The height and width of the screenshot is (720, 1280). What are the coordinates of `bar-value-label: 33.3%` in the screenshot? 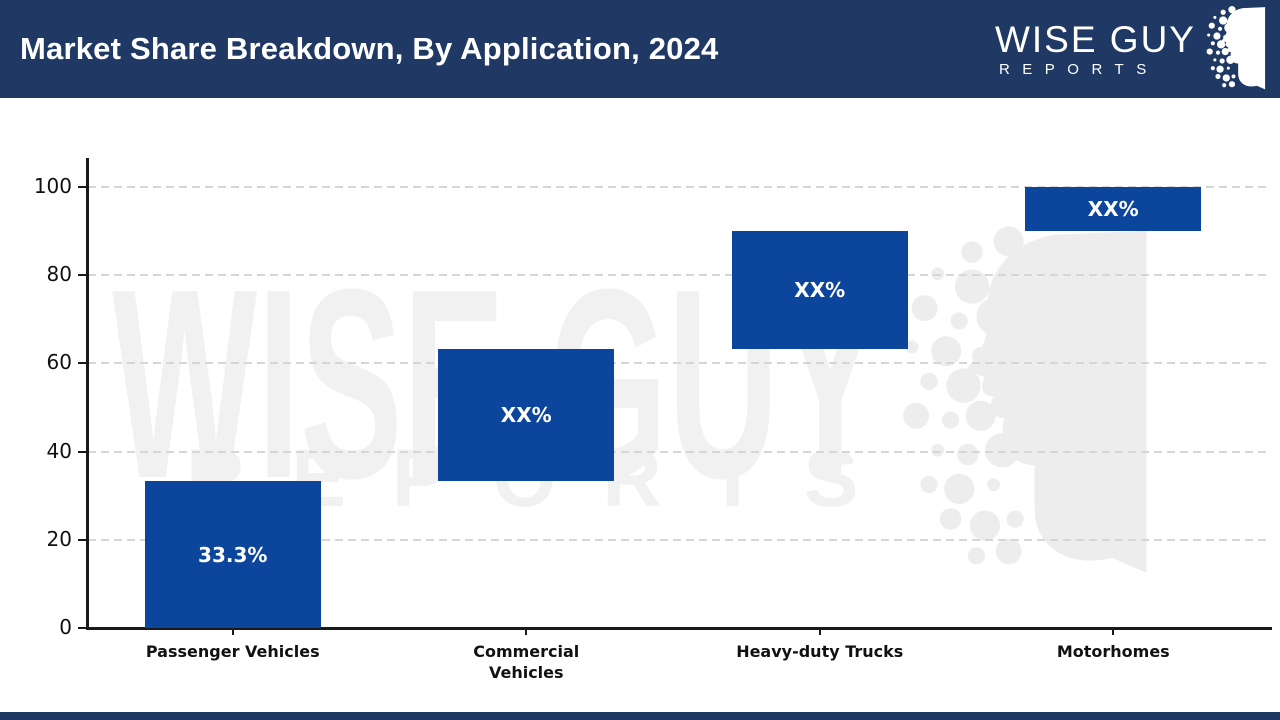 It's located at (233, 554).